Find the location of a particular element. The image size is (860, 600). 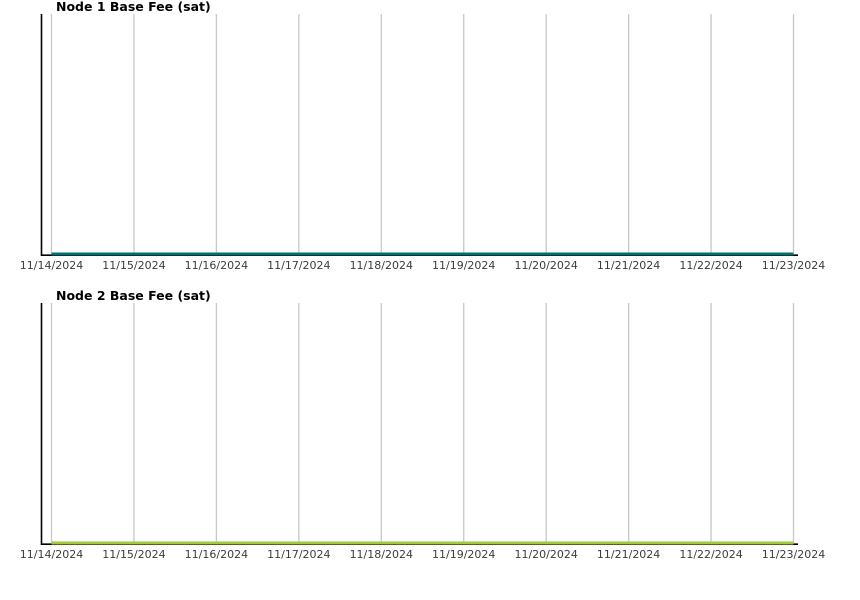

chart-title: Node 2 Base Fee (sat) is located at coordinates (133, 295).